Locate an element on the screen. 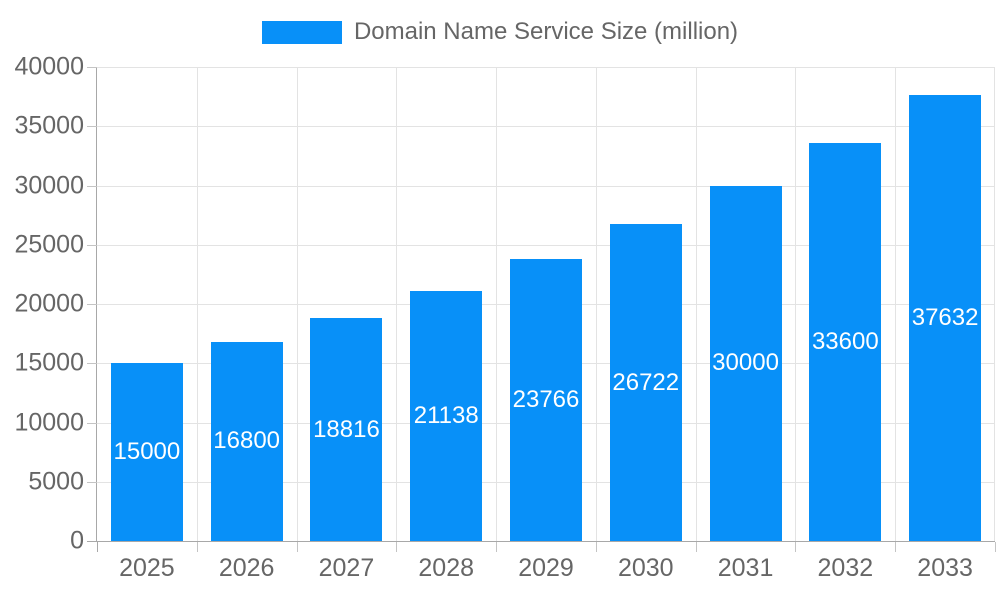 This screenshot has height=600, width=1000. y-tick-label-15000: 15000 is located at coordinates (49, 362).